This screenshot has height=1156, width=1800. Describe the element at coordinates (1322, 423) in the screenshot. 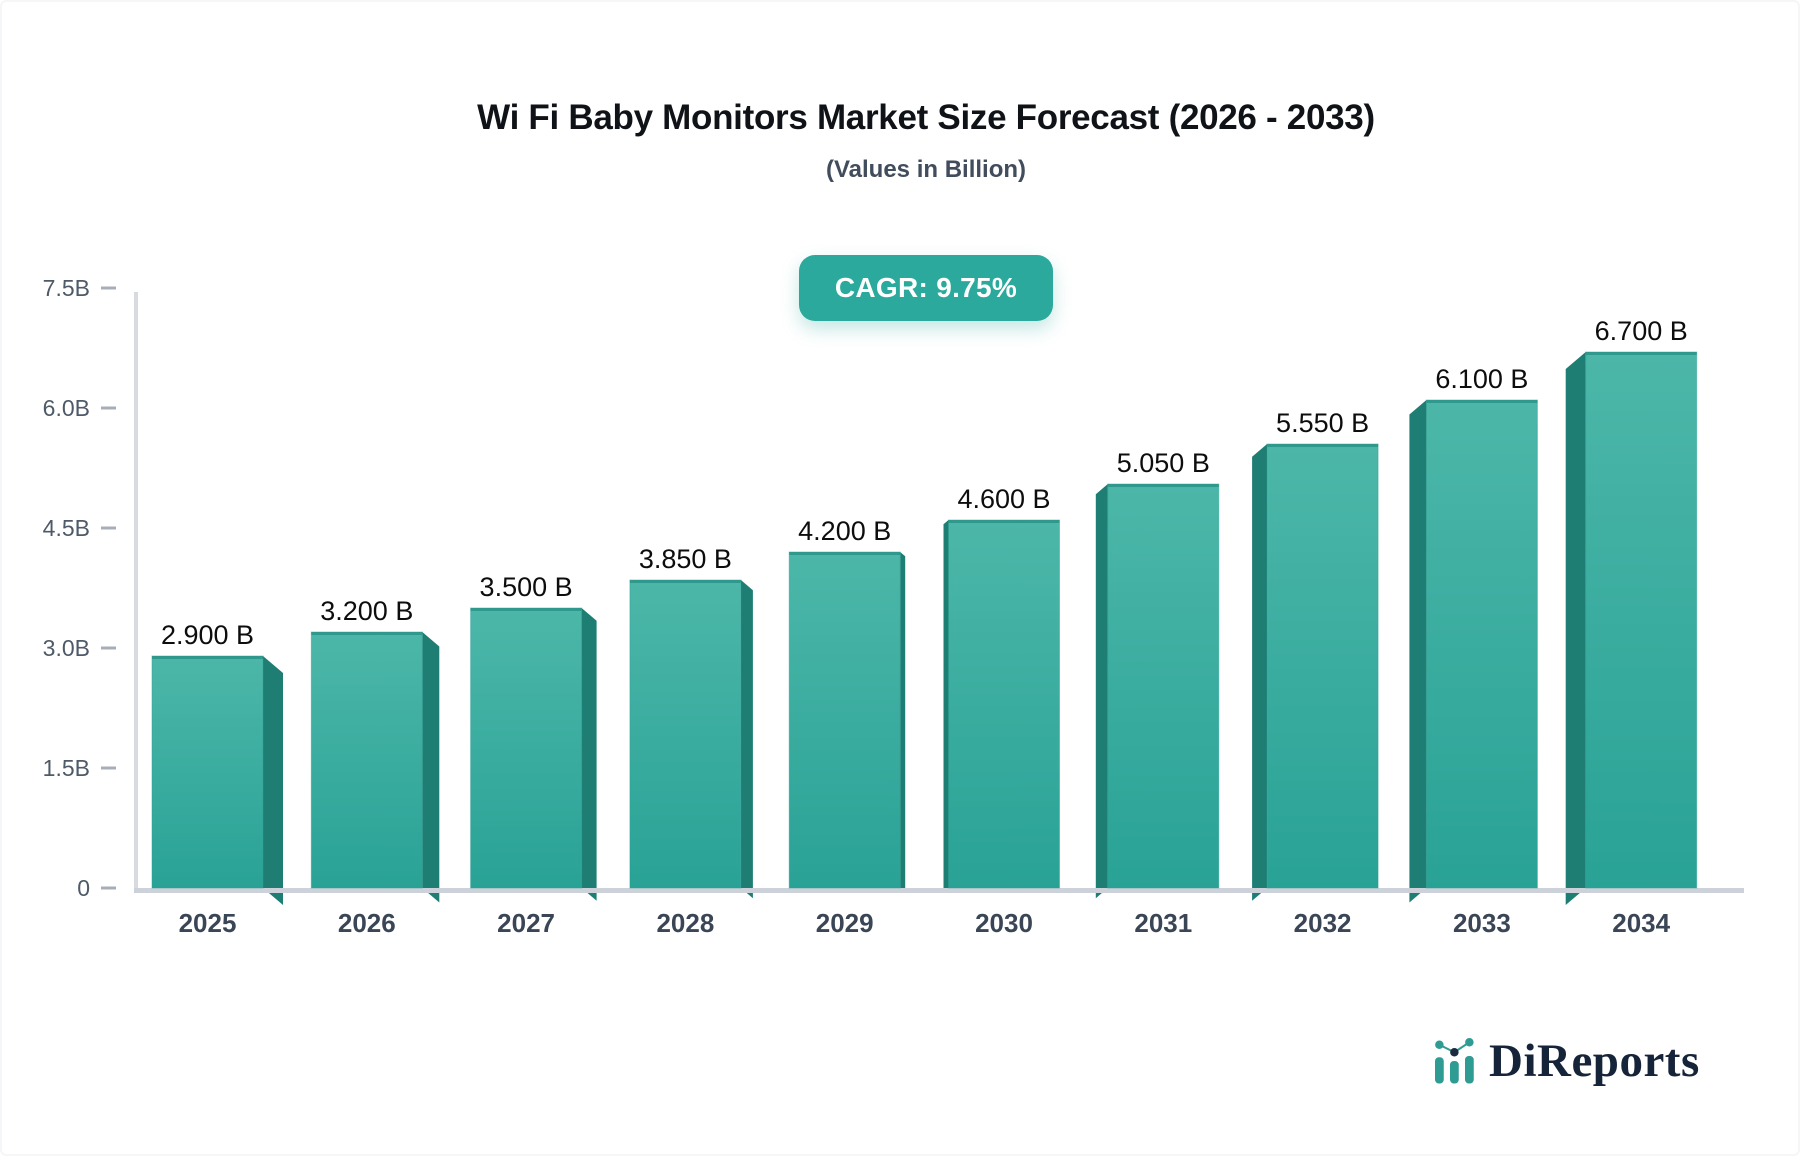

I see `bar-value-label: 5.550 B` at that location.